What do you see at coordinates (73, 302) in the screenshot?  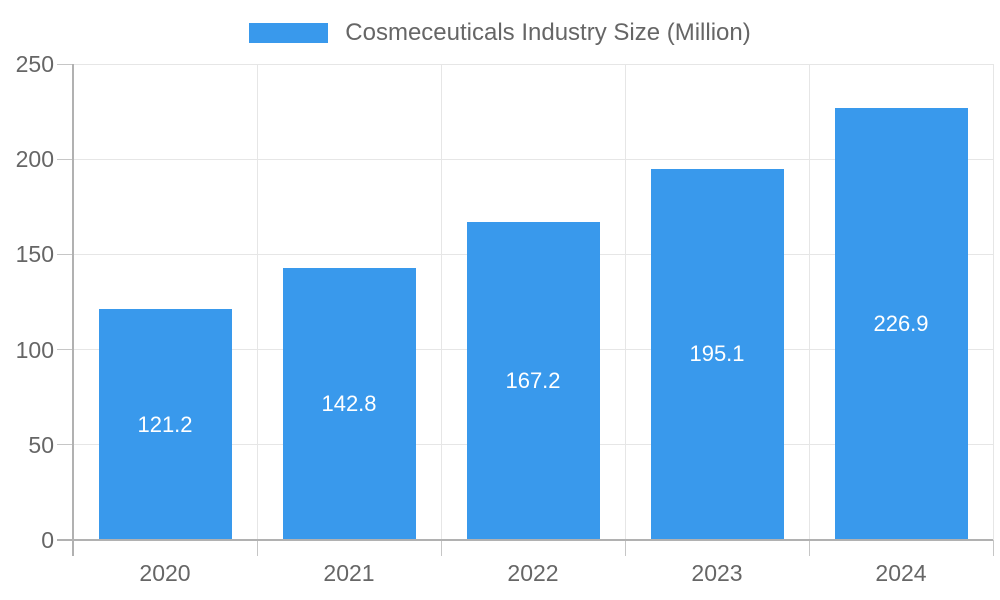 I see `y-axis-line` at bounding box center [73, 302].